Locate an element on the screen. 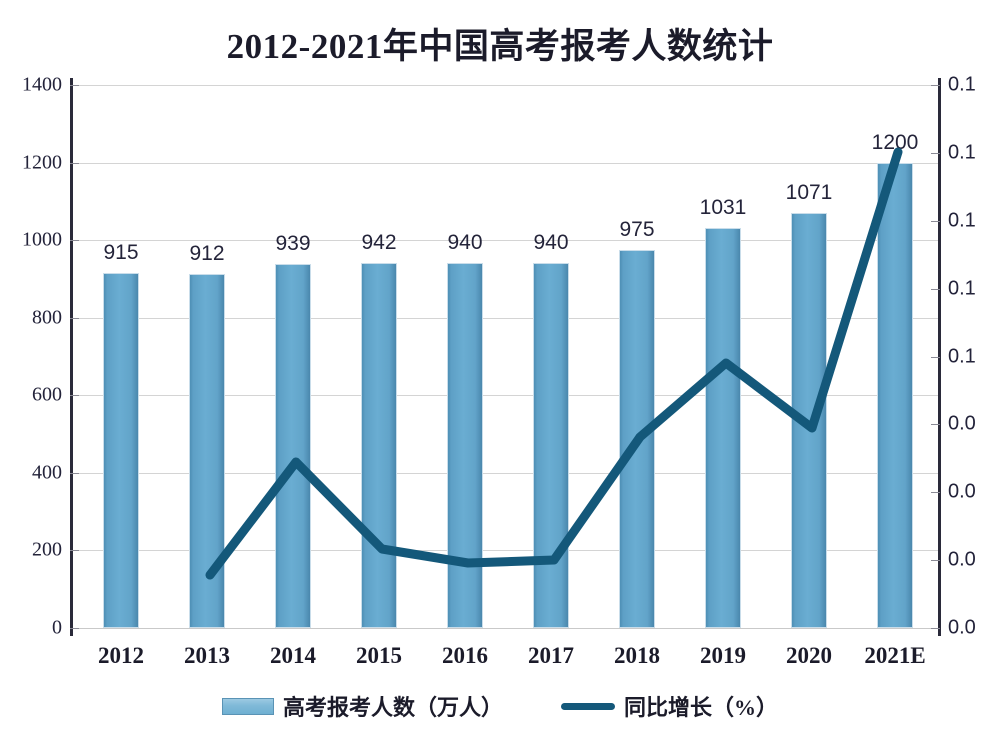 This screenshot has width=1000, height=750. x-axis-label-2019: 2019 is located at coordinates (723, 655).